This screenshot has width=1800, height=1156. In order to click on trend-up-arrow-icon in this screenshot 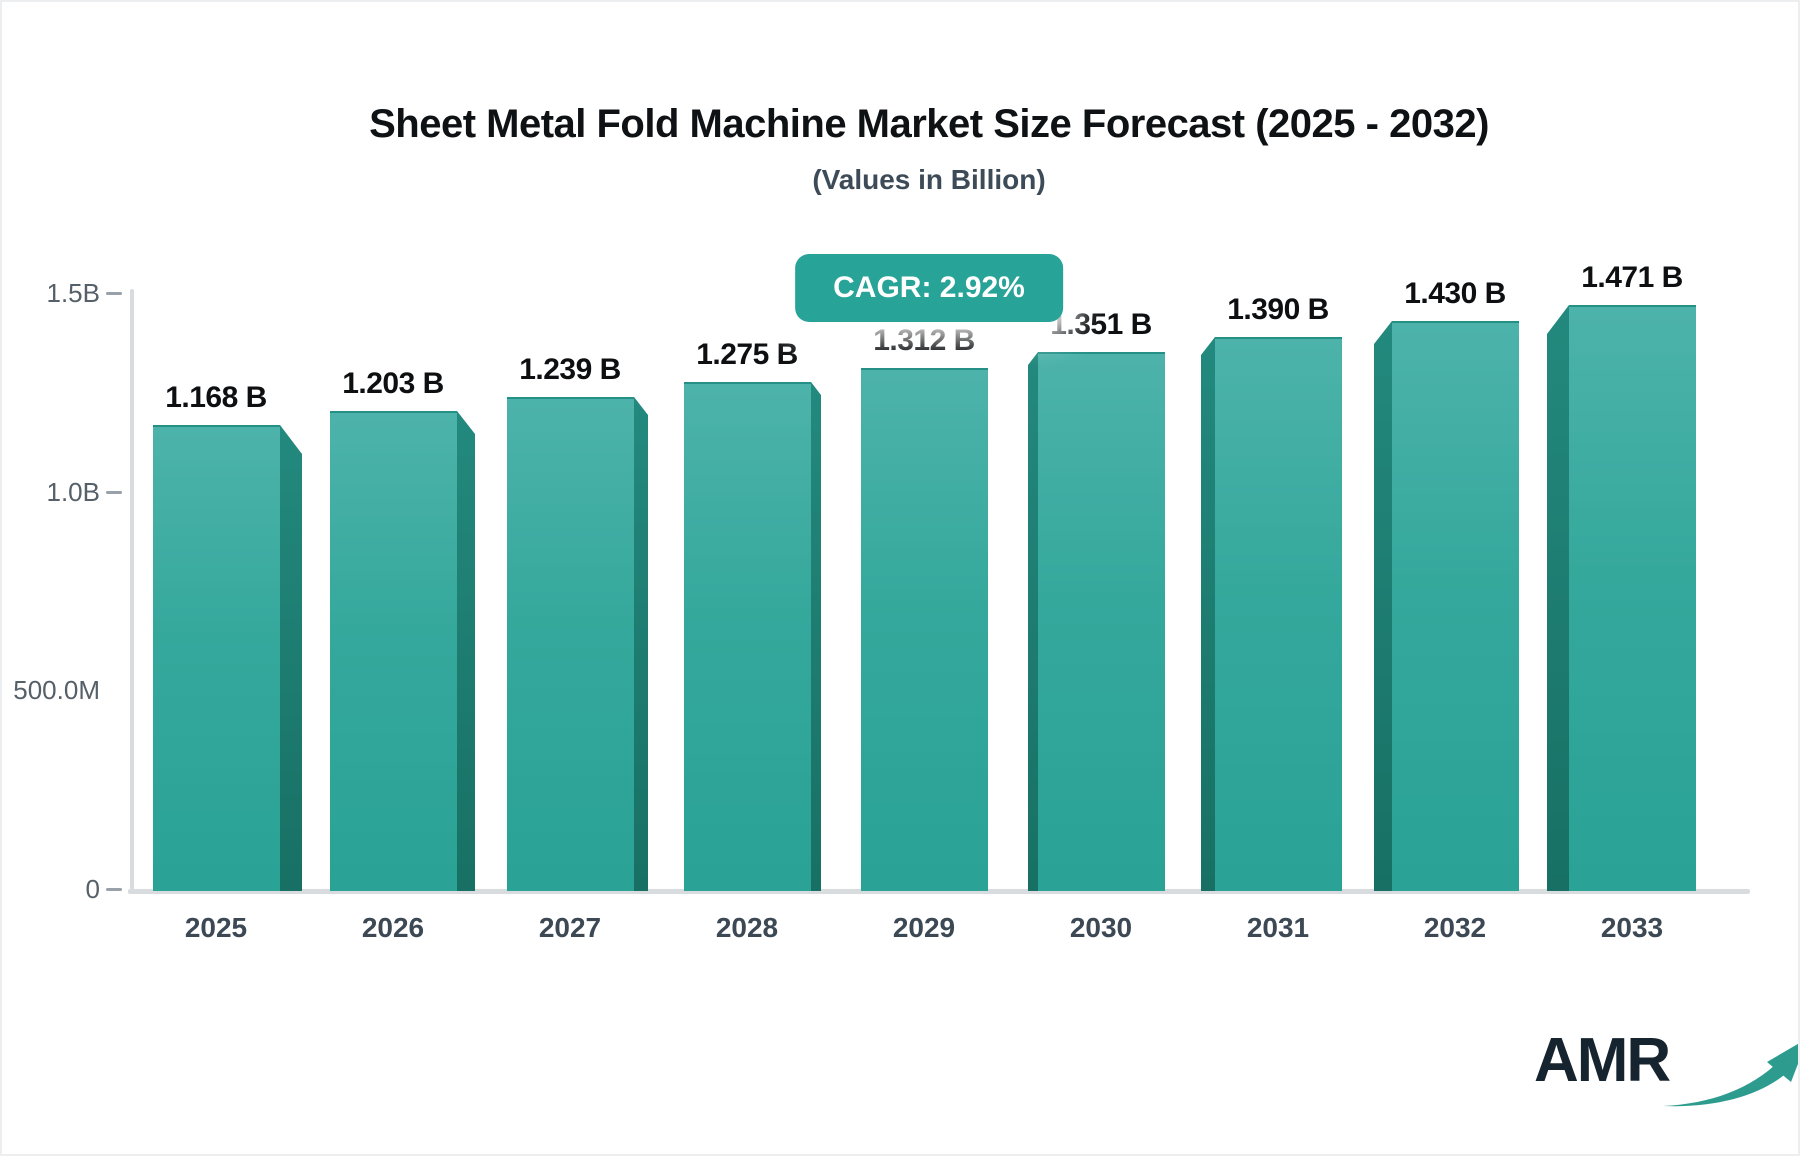, I will do `click(1730, 1075)`.